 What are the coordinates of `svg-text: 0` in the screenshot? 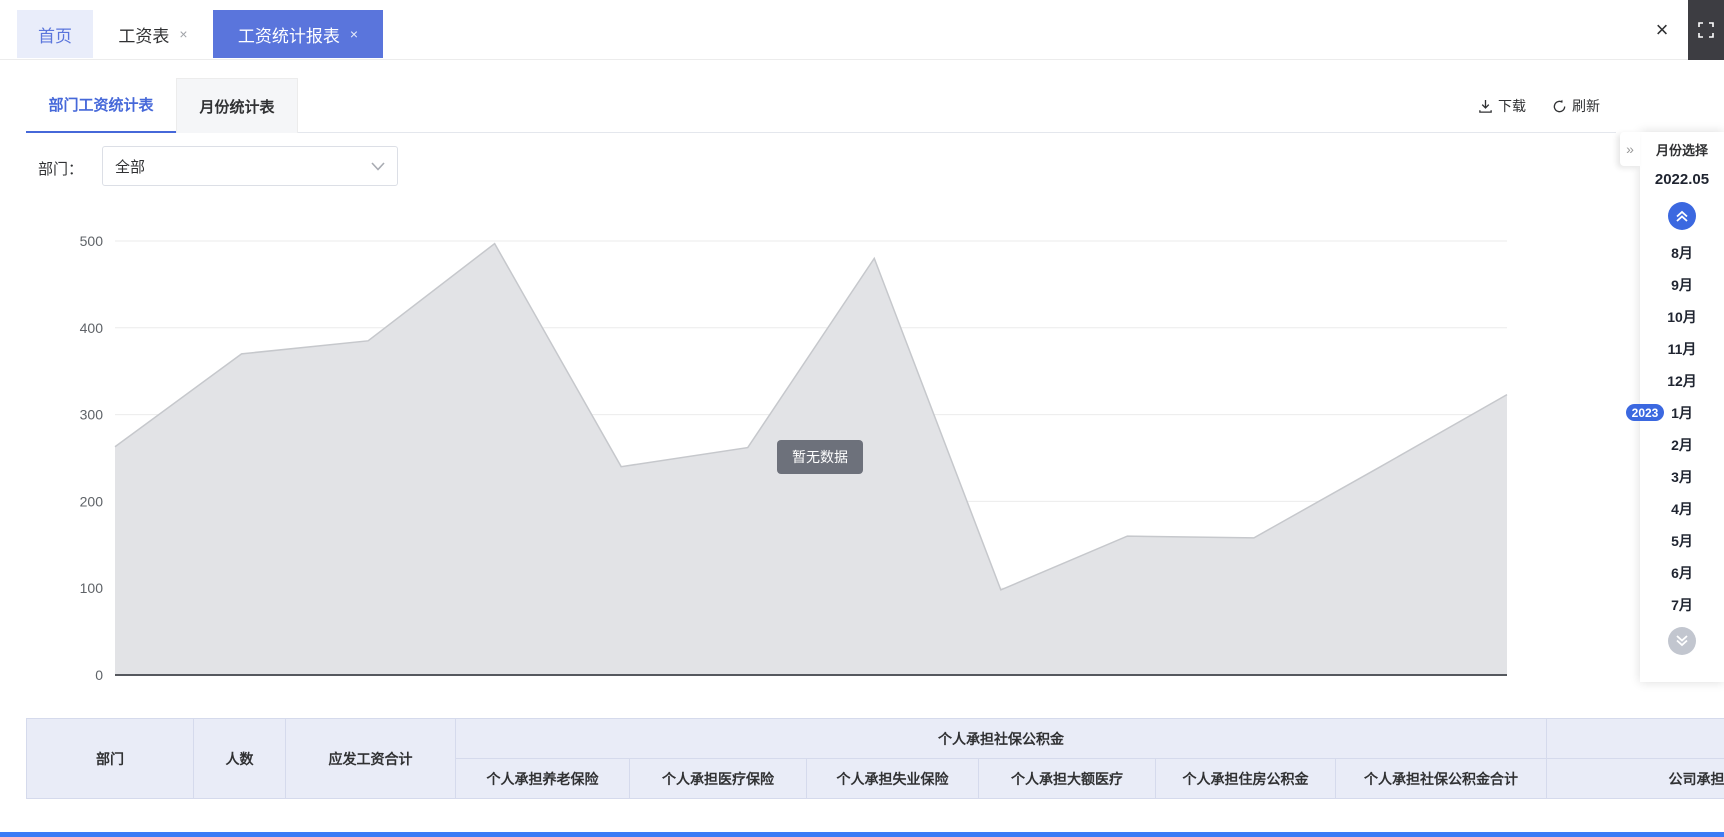 It's located at (99, 675).